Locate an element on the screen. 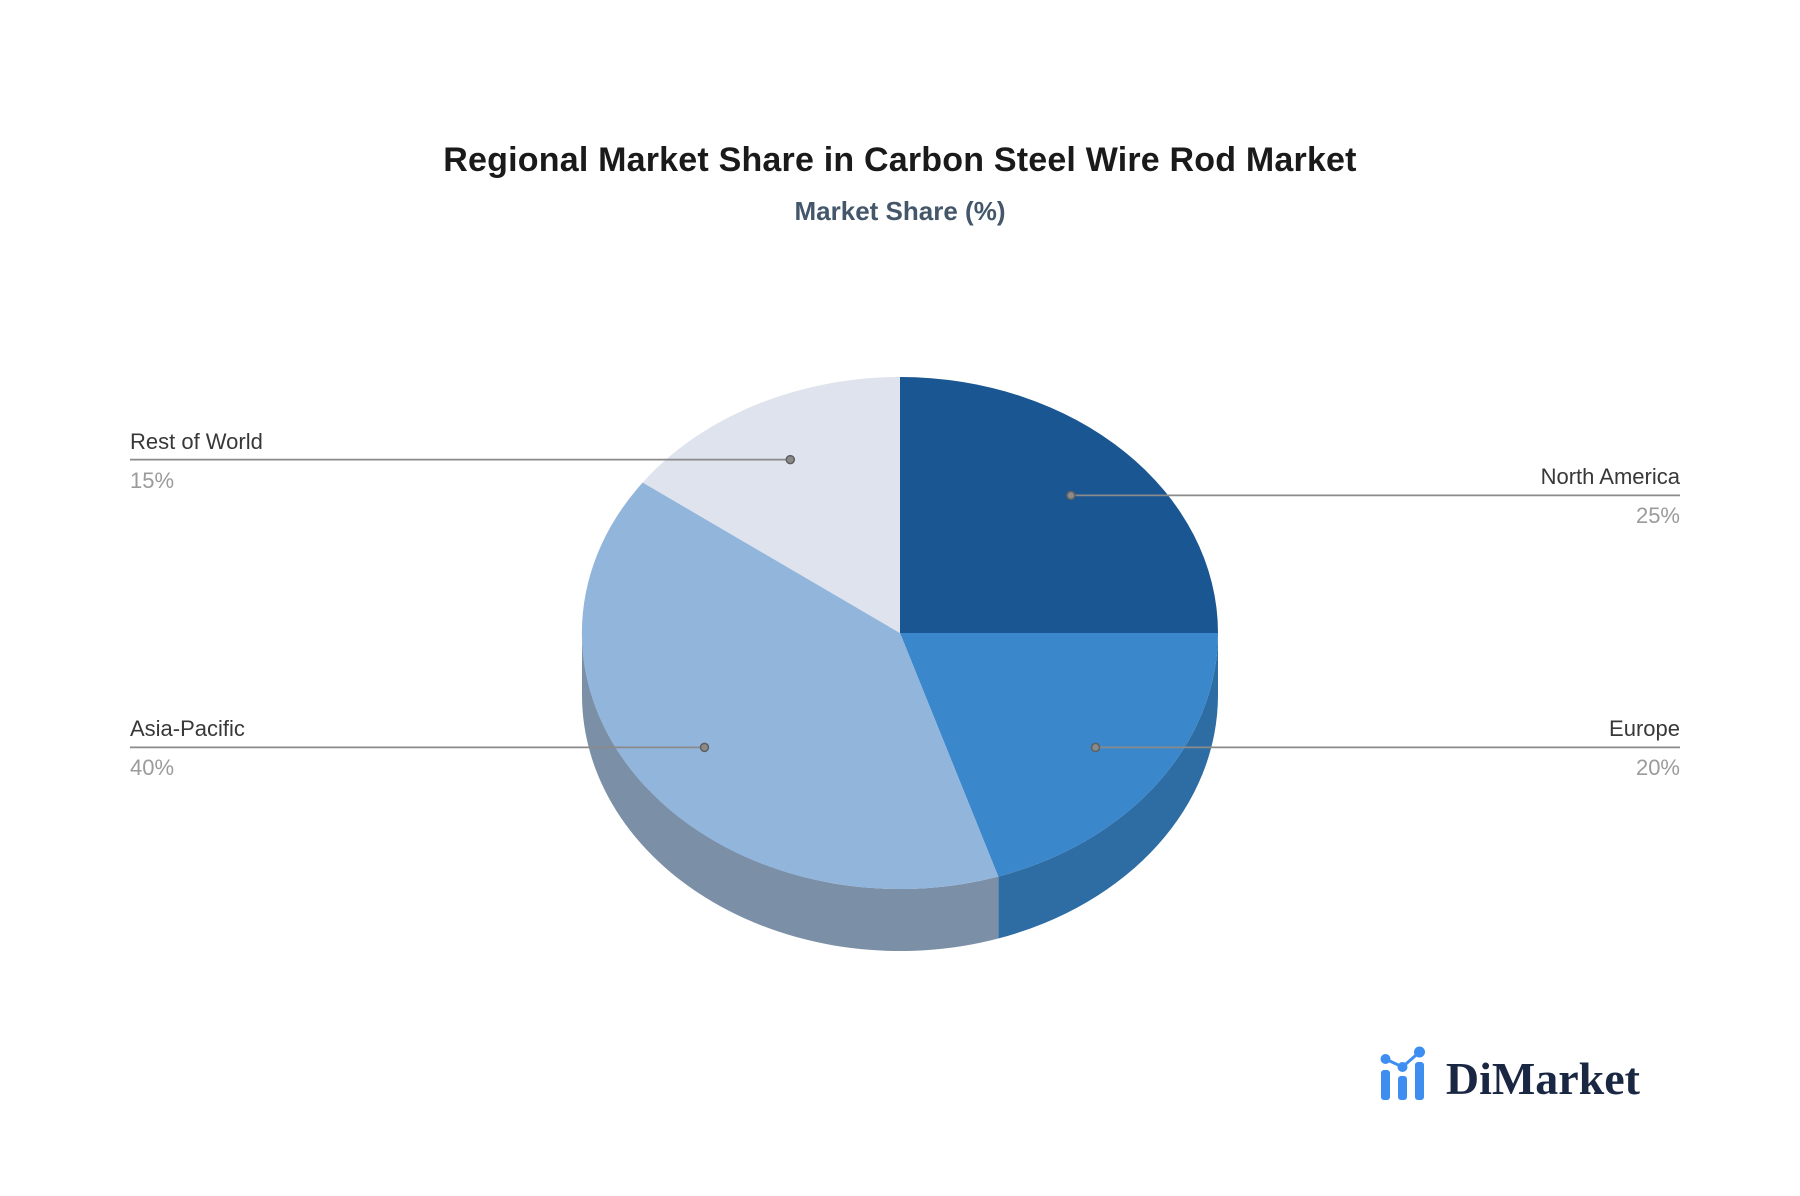 The image size is (1800, 1196). pie-wall-europe is located at coordinates (1108, 786).